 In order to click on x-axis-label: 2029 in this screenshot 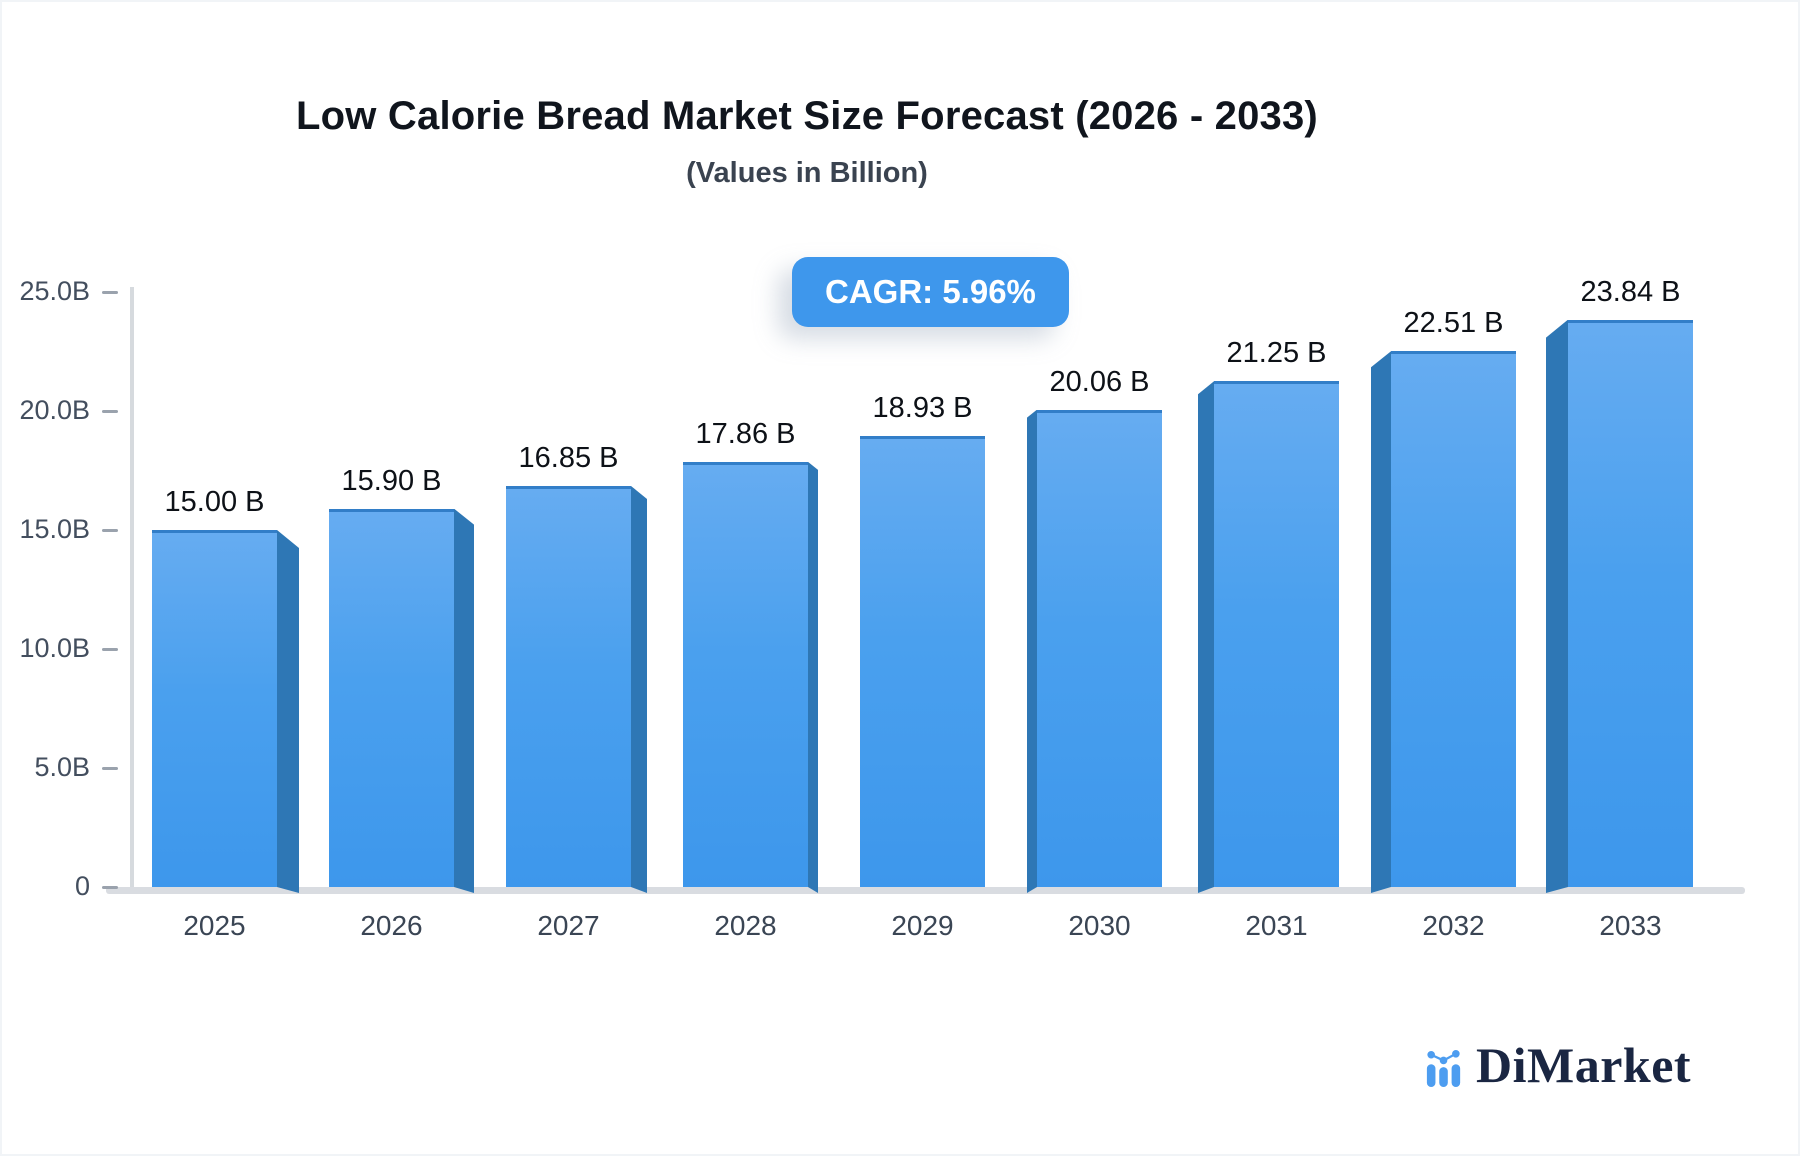, I will do `click(922, 925)`.